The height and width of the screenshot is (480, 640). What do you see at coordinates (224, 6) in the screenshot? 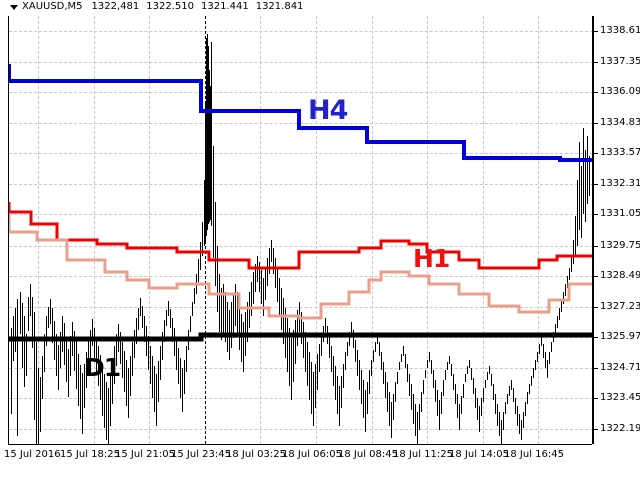
I see `ohlc-low-value: 1321.441` at bounding box center [224, 6].